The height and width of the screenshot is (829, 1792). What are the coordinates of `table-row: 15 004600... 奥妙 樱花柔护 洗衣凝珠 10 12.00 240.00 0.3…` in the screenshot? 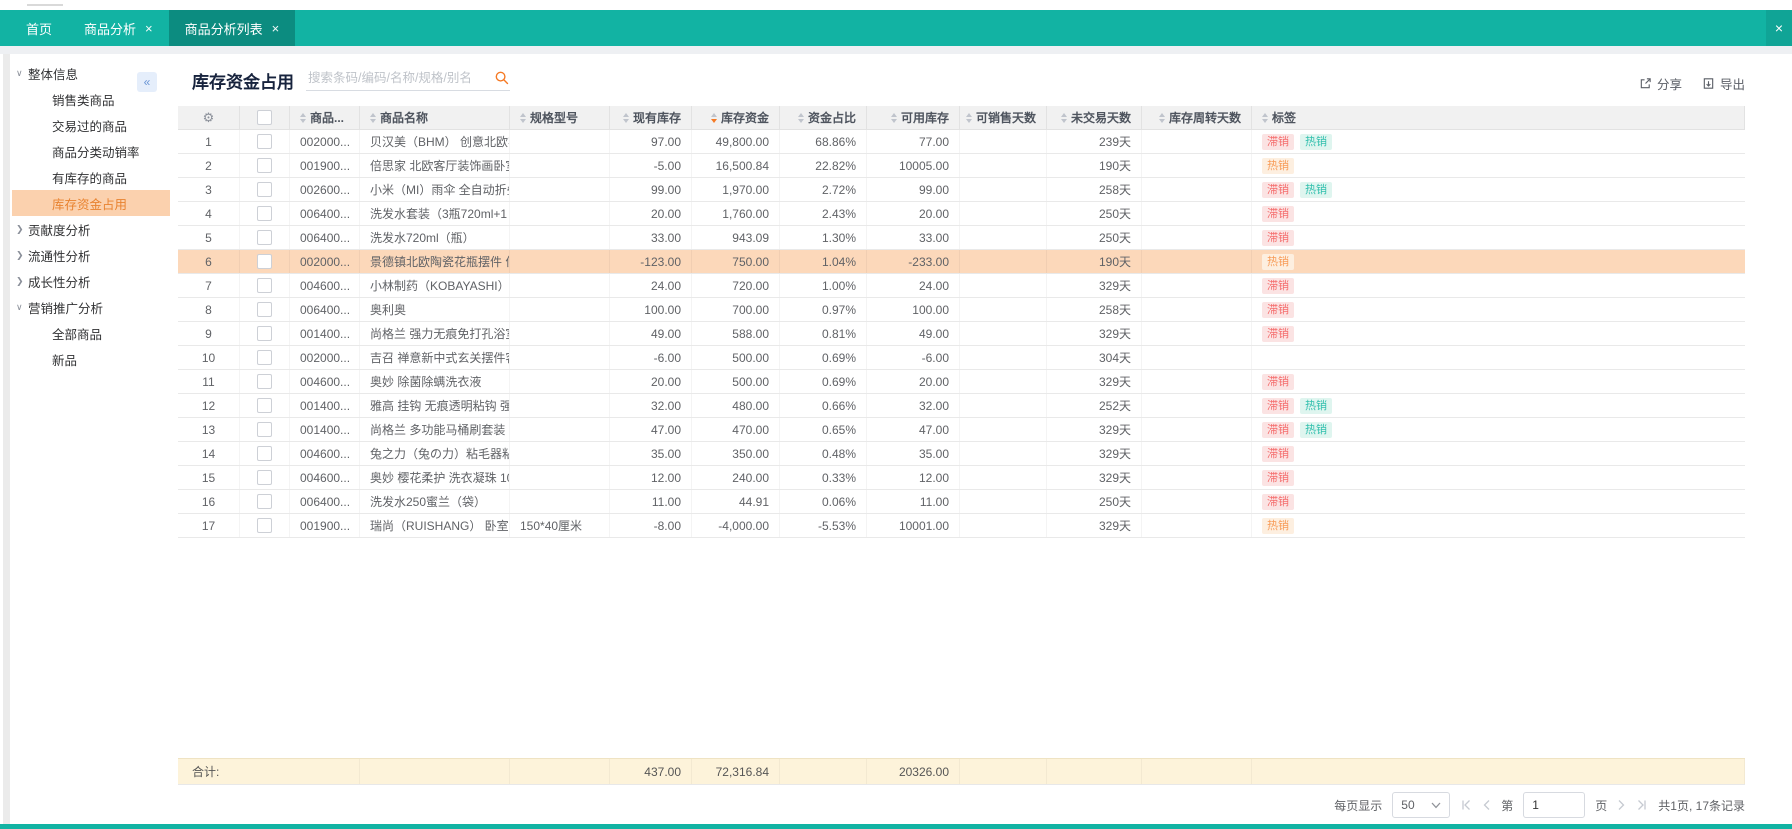 It's located at (961, 478).